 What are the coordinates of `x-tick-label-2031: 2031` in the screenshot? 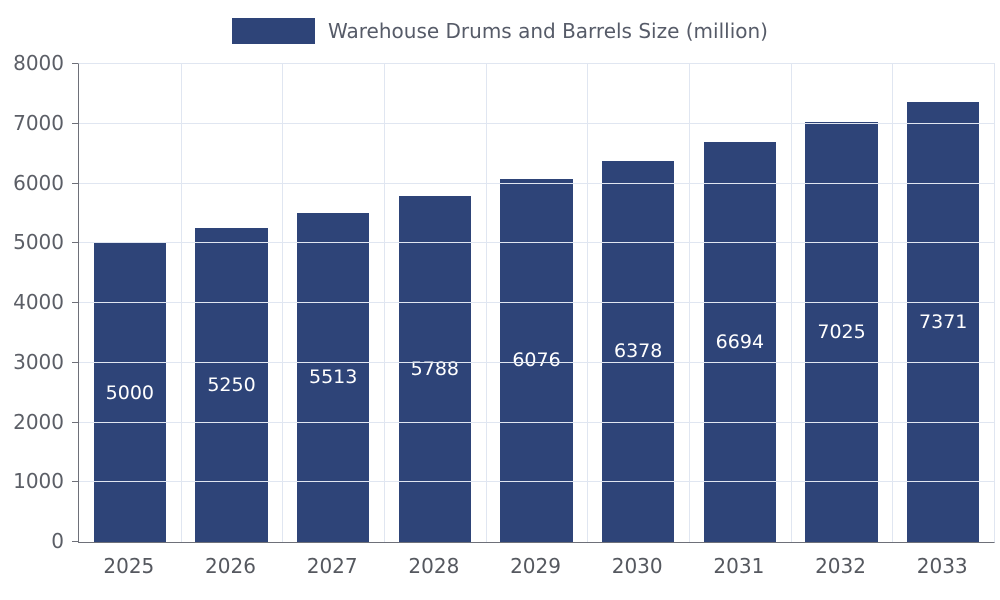 It's located at (739, 566).